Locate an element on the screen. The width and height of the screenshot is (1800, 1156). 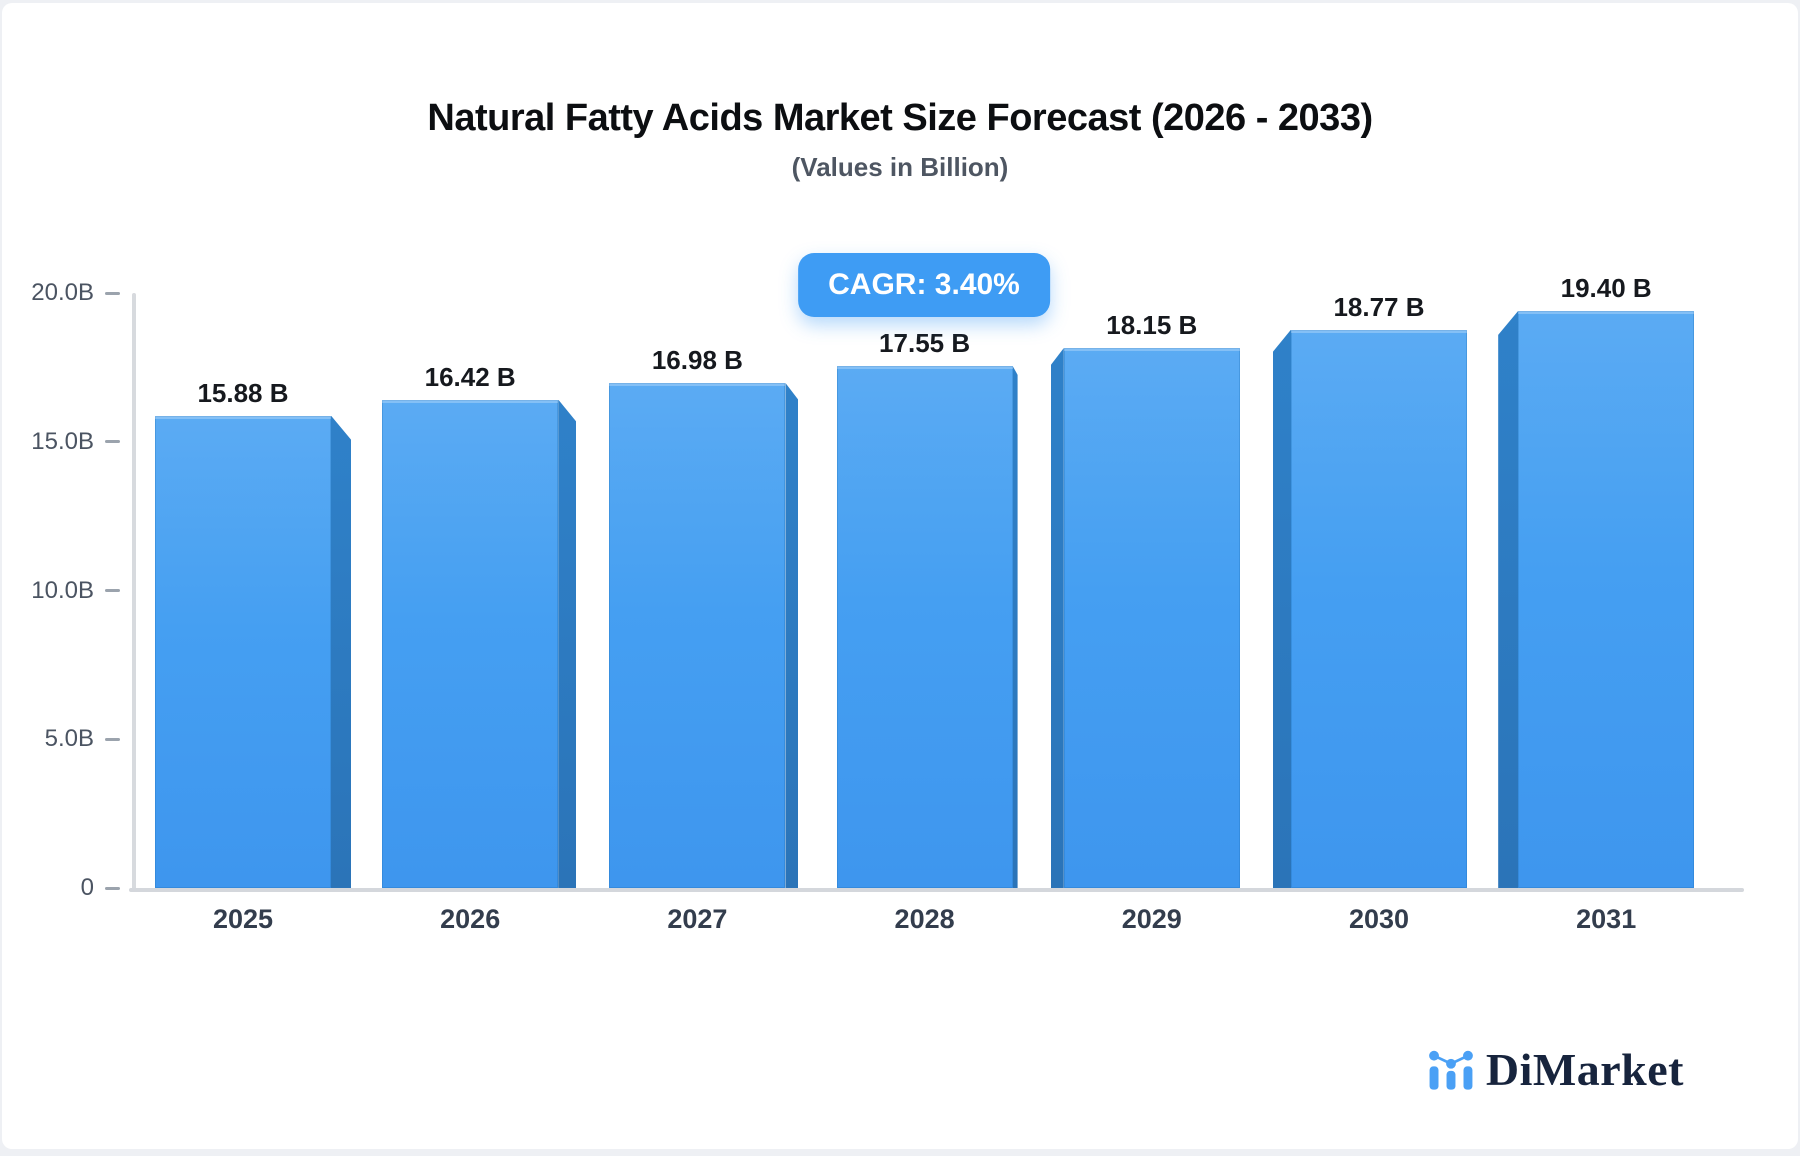
bar-value-label: 18.15 B is located at coordinates (1152, 325).